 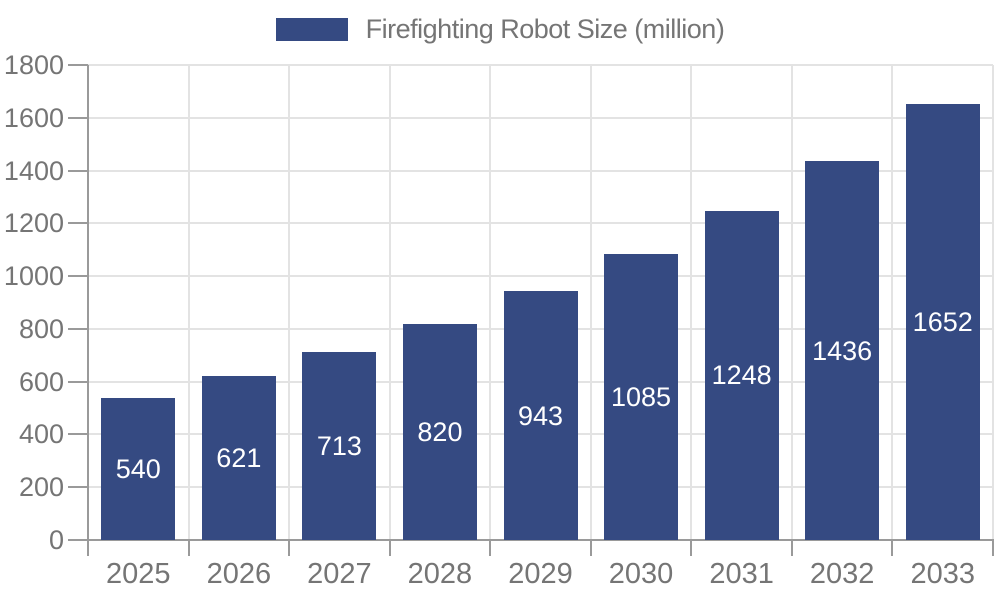 I want to click on bar-value-label: 943, so click(x=540, y=415).